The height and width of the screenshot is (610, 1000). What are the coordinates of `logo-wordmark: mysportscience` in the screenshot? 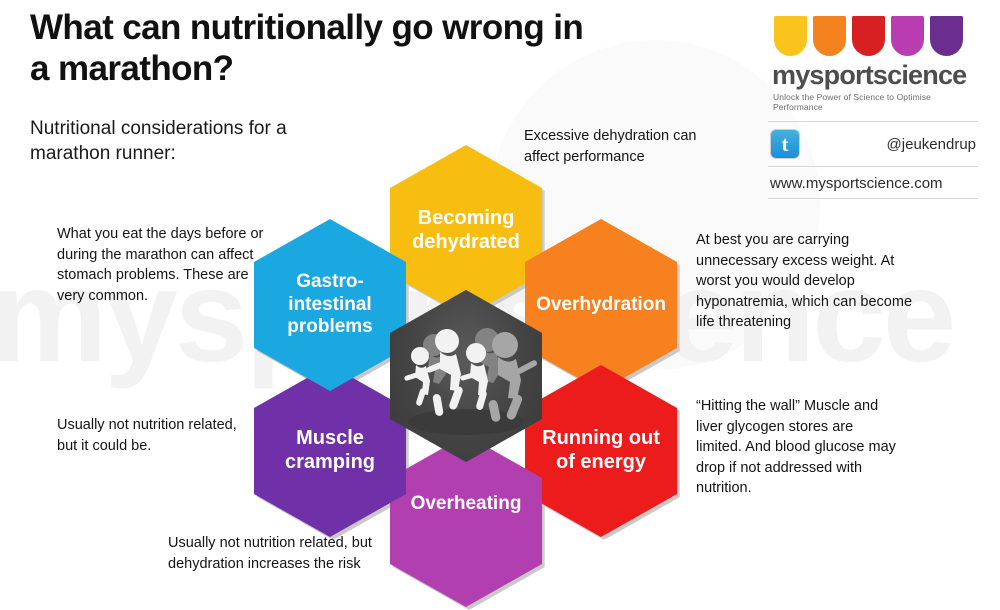 It's located at (869, 75).